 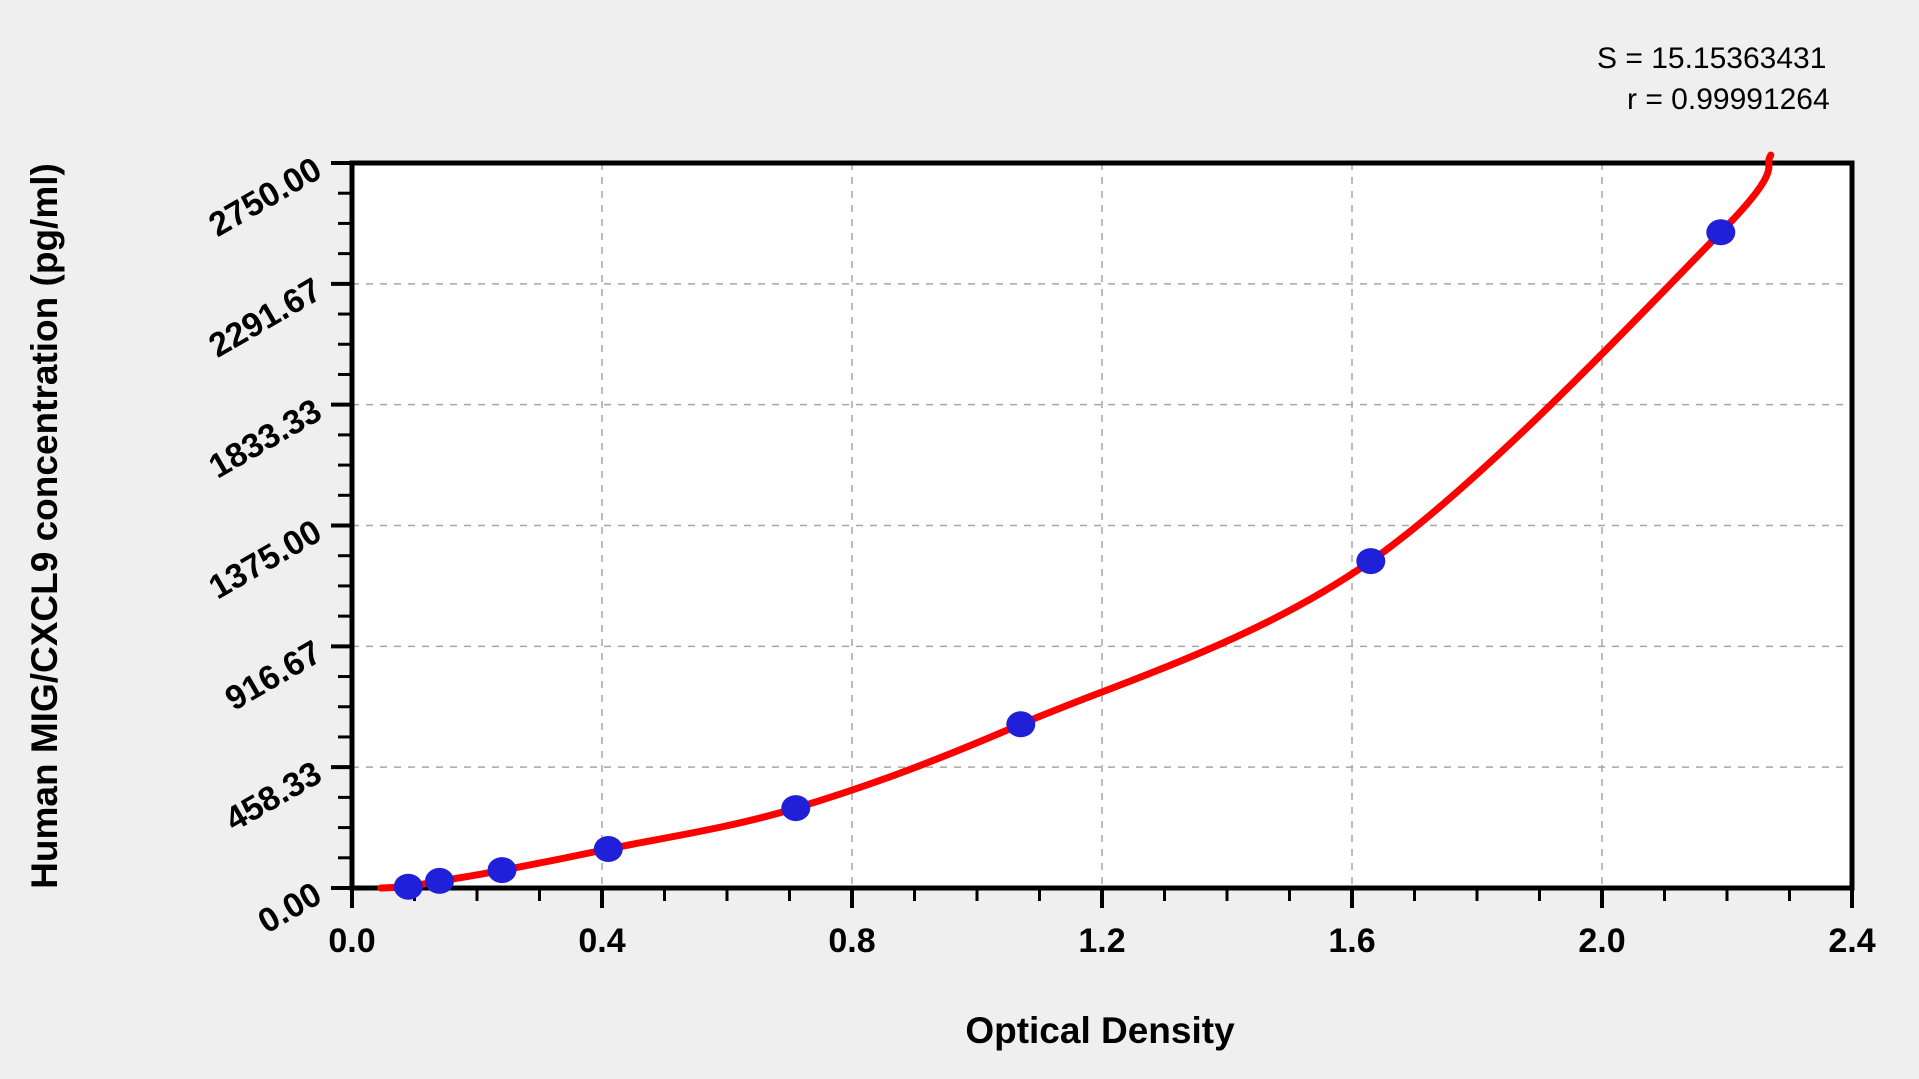 I want to click on fit-parameter-r: r = 0.99991264, so click(x=1728, y=99).